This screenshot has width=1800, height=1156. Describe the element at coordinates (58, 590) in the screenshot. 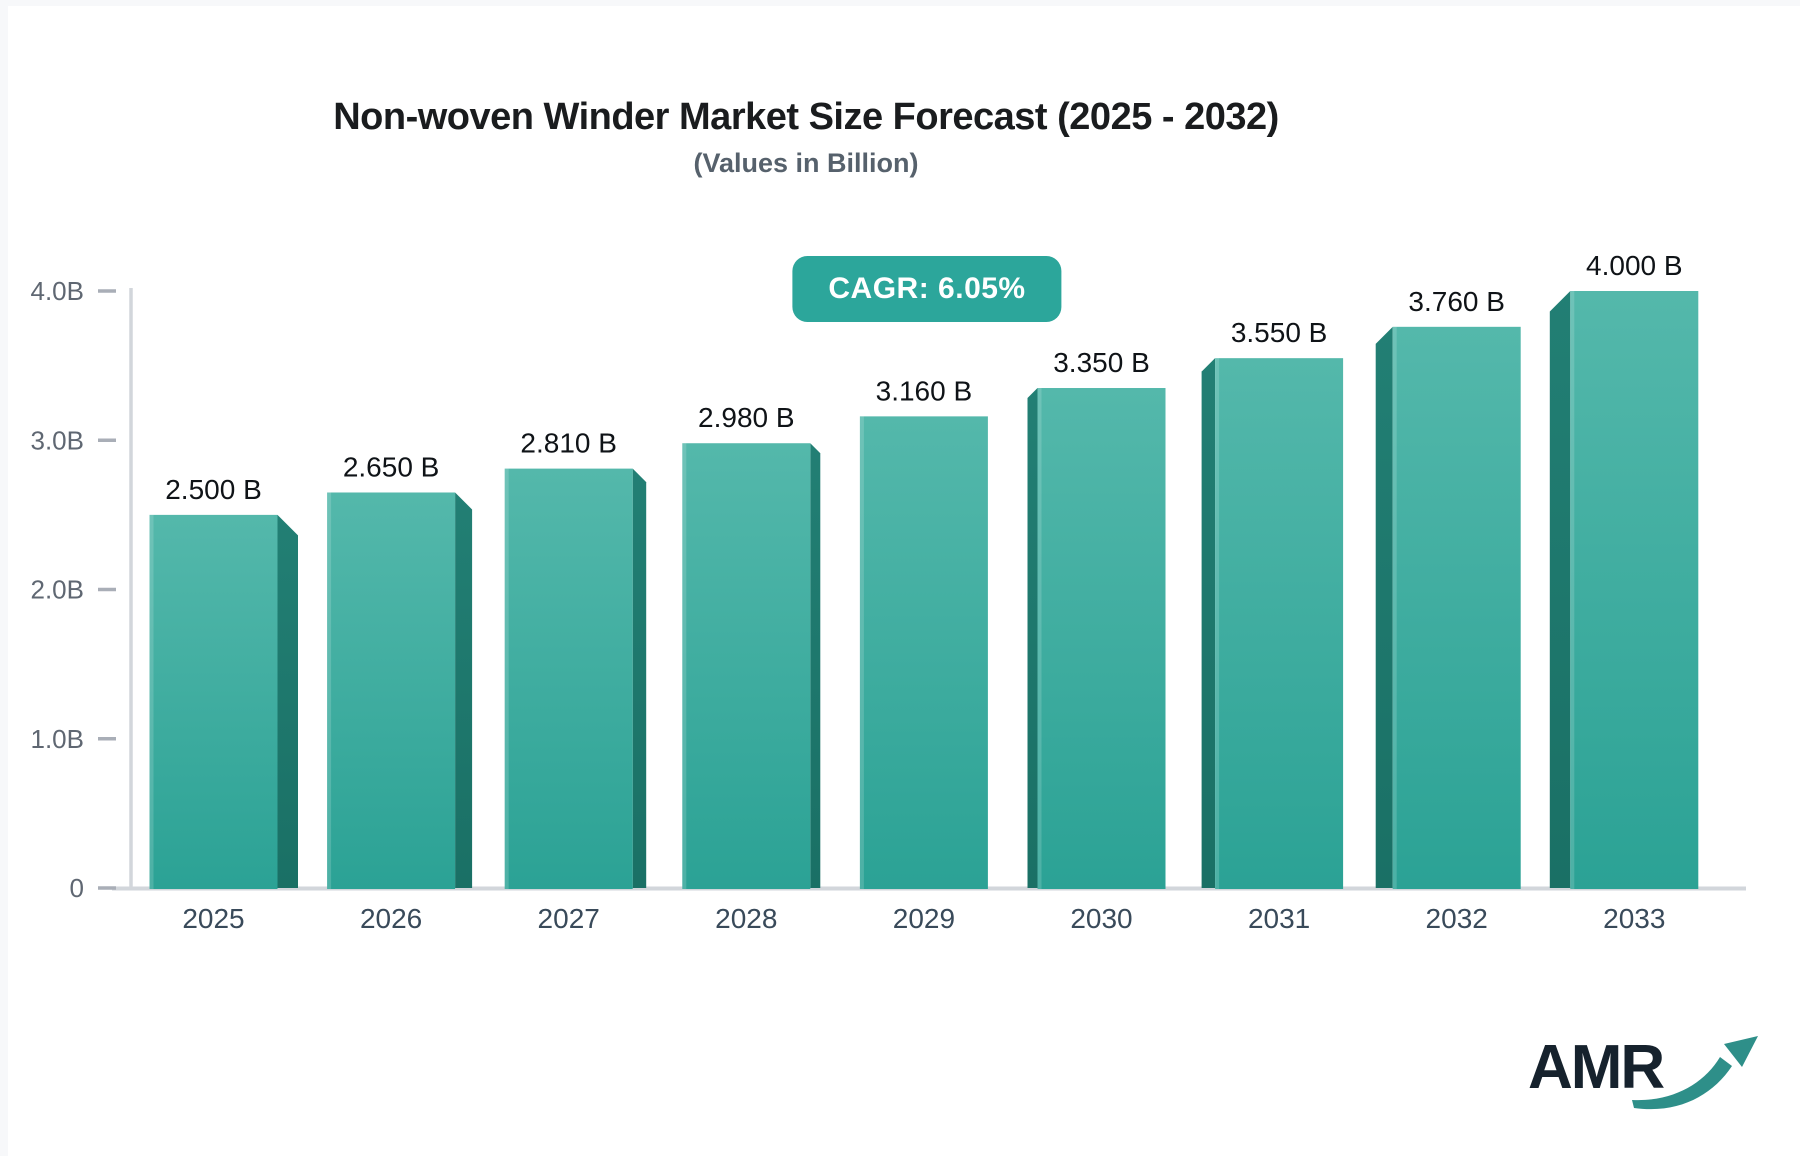

I see `y-tick-label: 2.0B` at that location.